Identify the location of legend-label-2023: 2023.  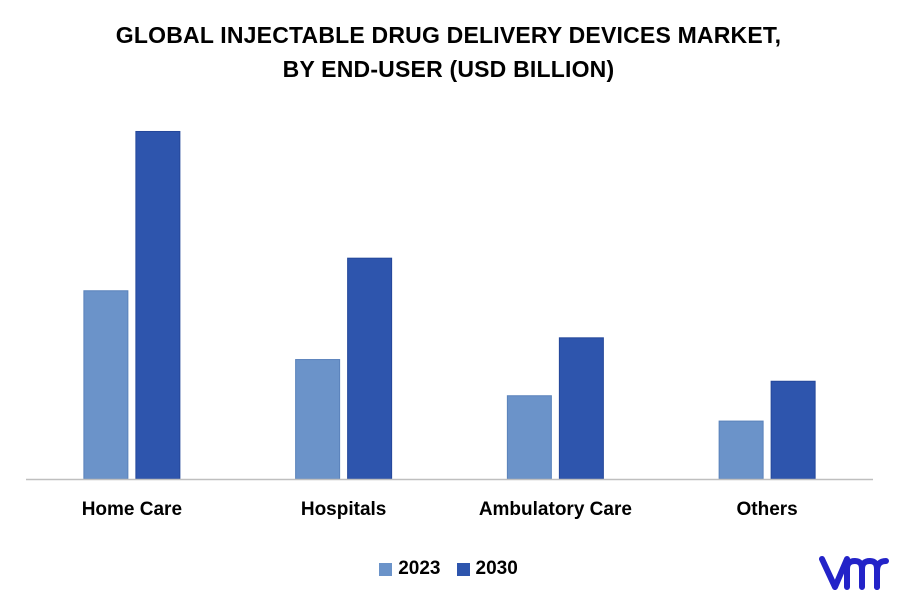
(419, 568).